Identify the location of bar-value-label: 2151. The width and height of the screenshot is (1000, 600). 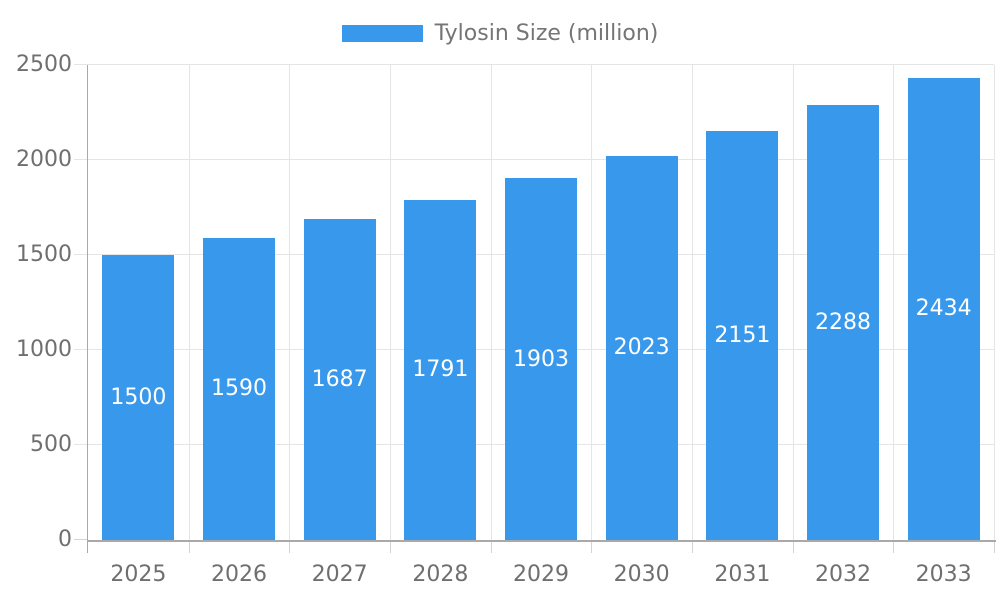
(742, 336).